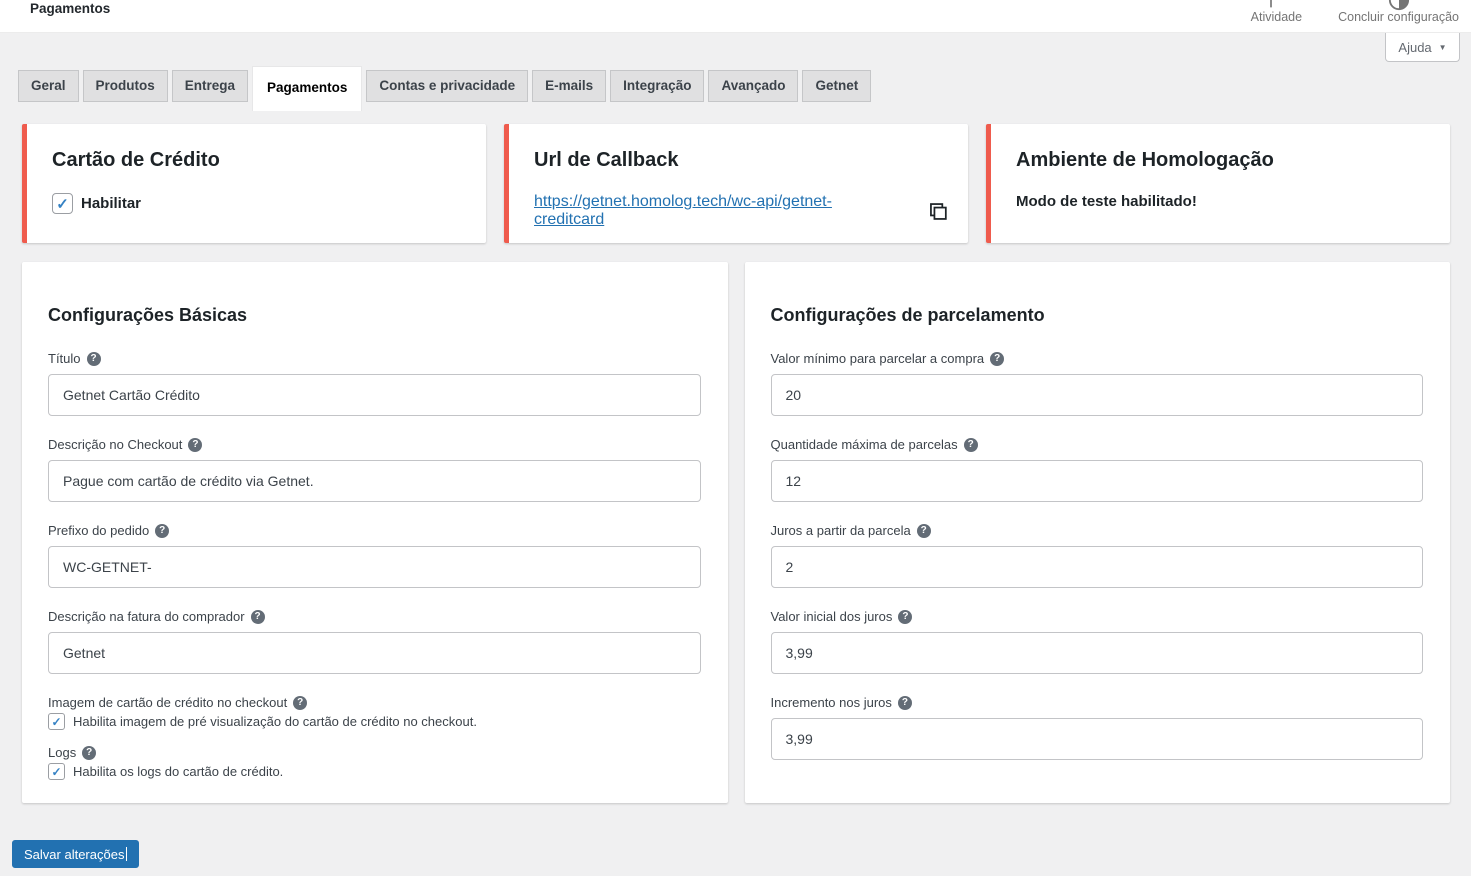 This screenshot has width=1471, height=876. Describe the element at coordinates (127, 854) in the screenshot. I see `text-caret` at that location.